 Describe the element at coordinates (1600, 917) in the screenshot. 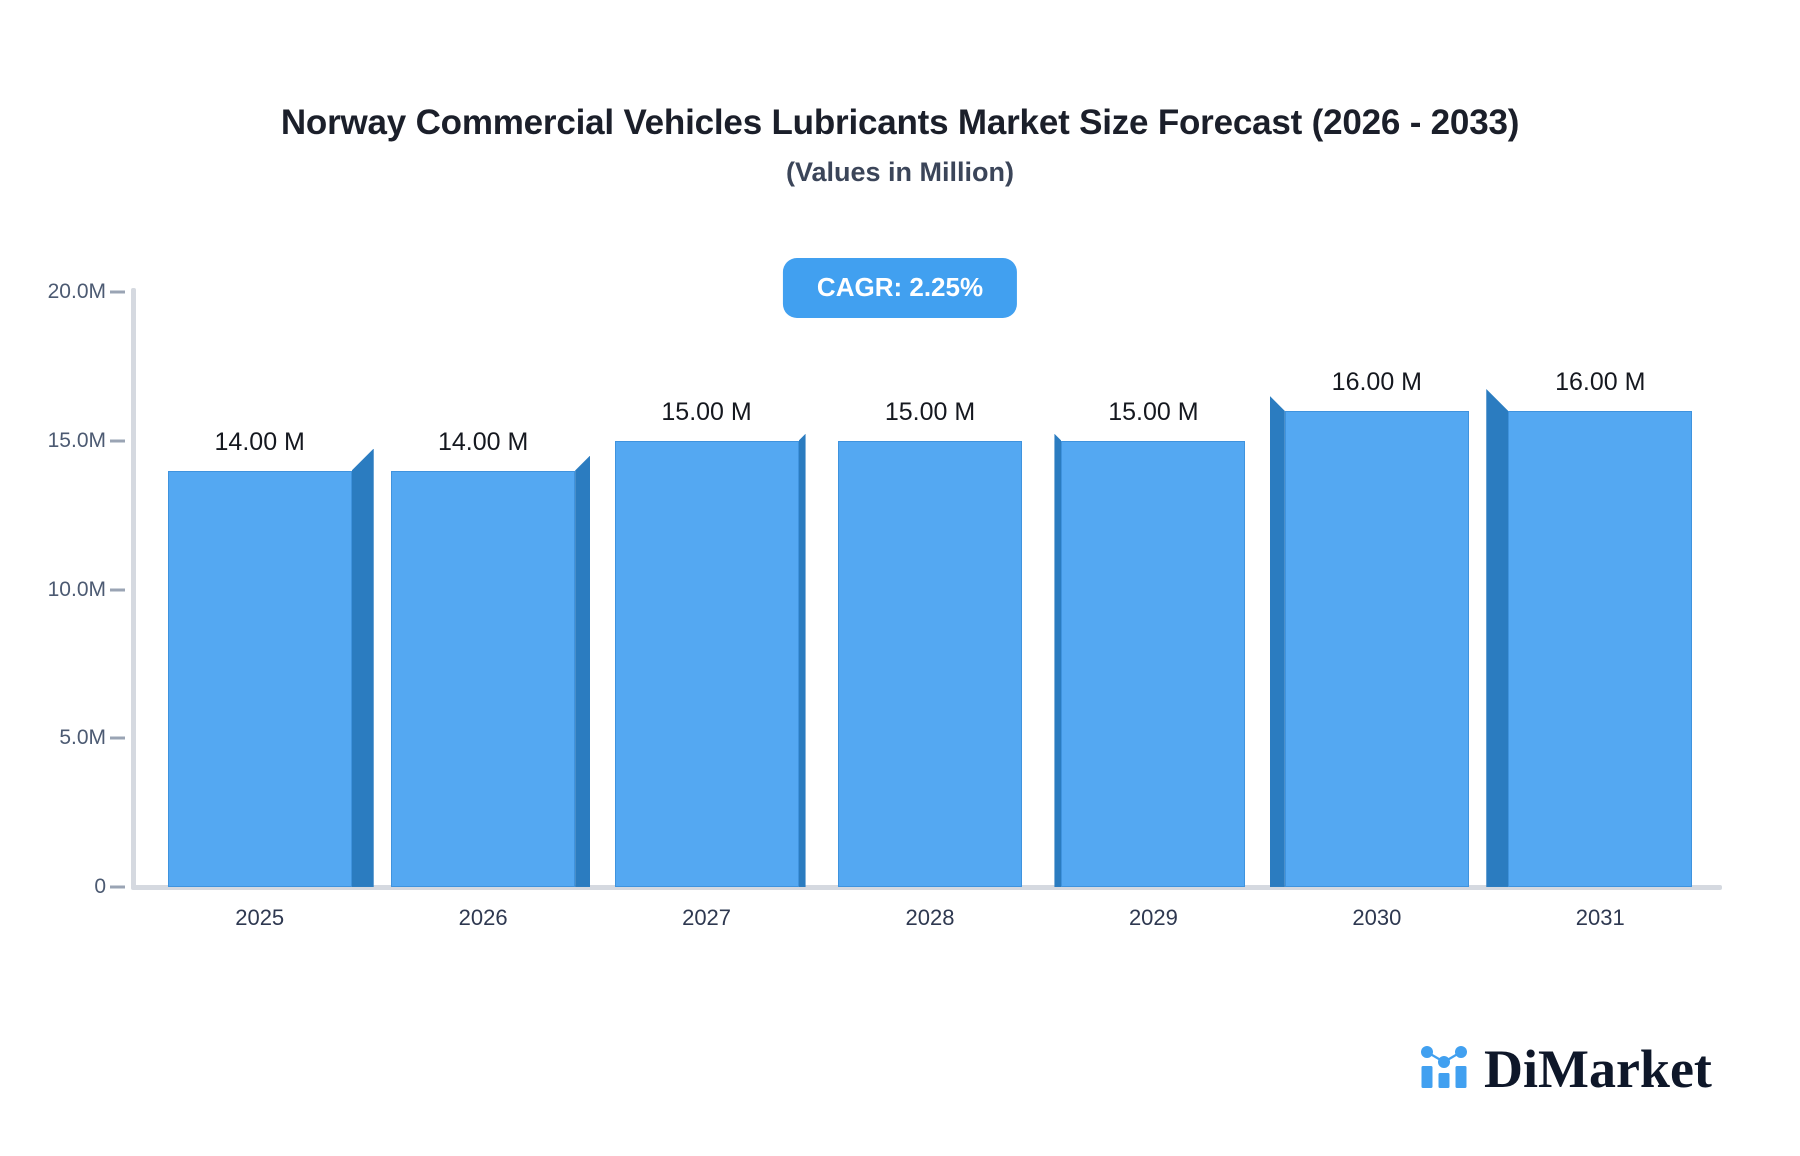

I see `x-axis-tick-label: 2031` at that location.